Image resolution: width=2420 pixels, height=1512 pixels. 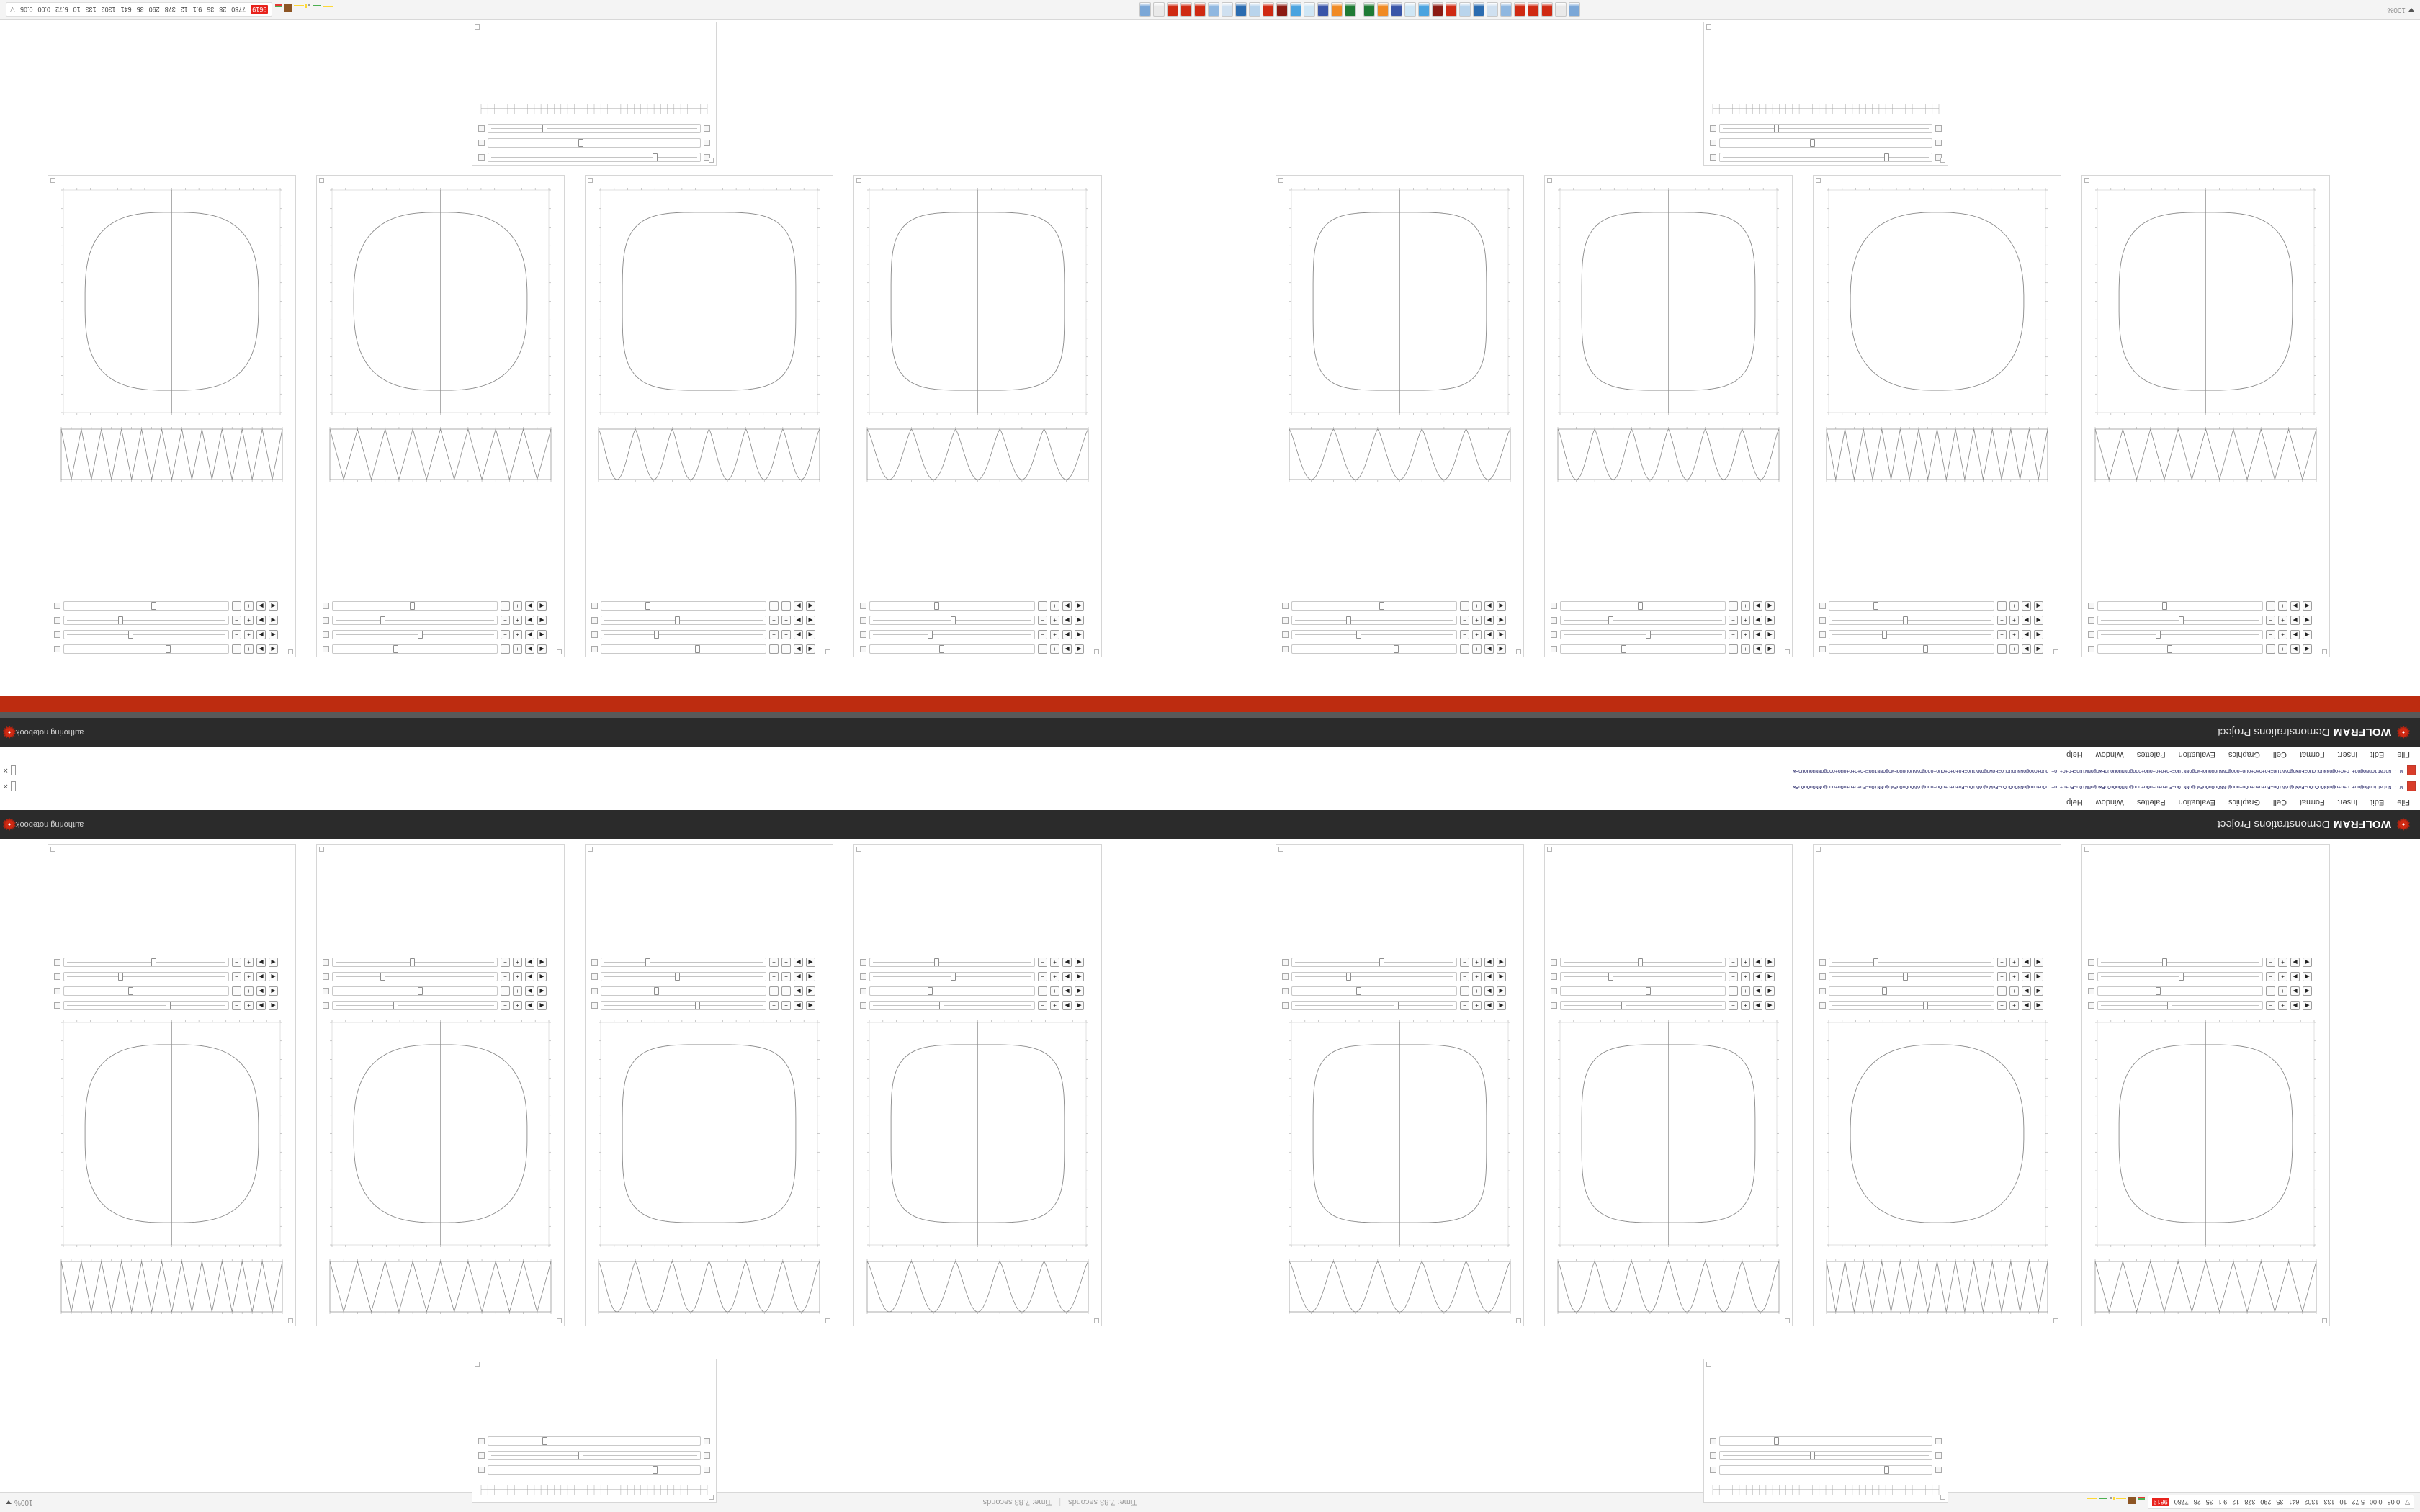 I want to click on floppy-save-icon, so click(x=1397, y=9).